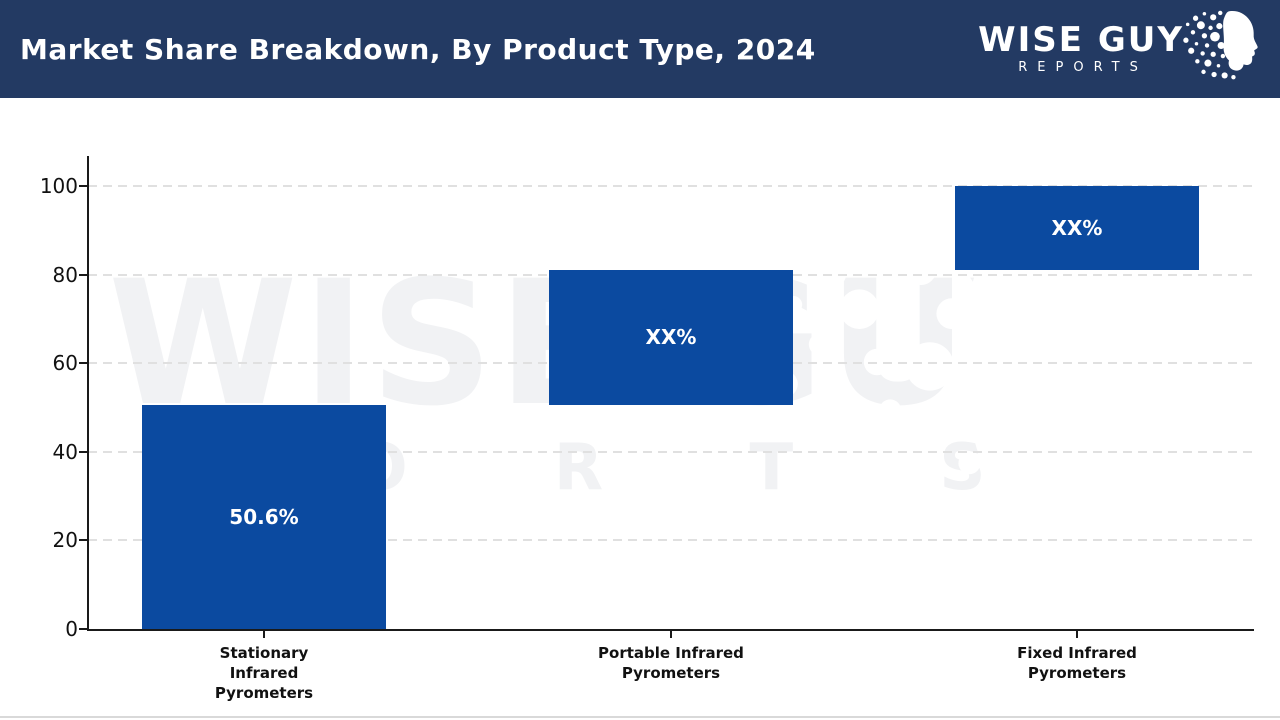 The image size is (1280, 720). I want to click on x-axis-label-stationary: Stationary Infrared Pyrometers, so click(264, 673).